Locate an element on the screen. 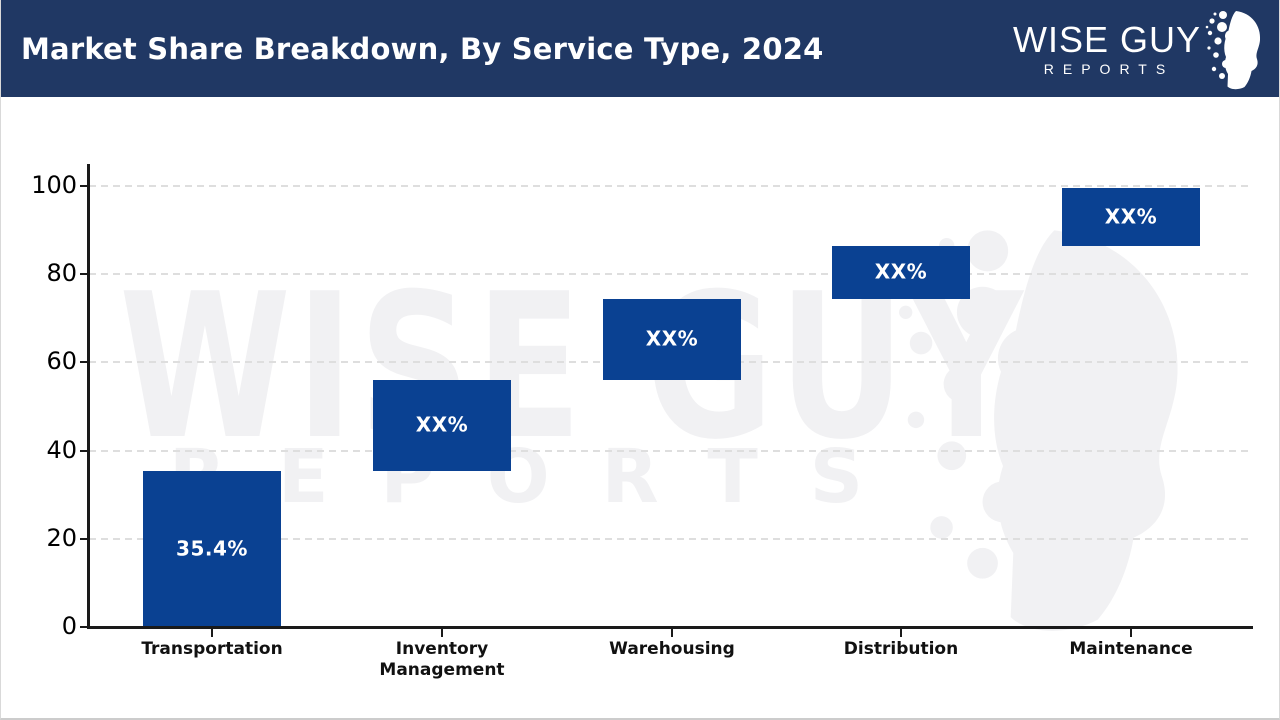 This screenshot has height=720, width=1280. bar-value-label: 35.4% is located at coordinates (212, 548).